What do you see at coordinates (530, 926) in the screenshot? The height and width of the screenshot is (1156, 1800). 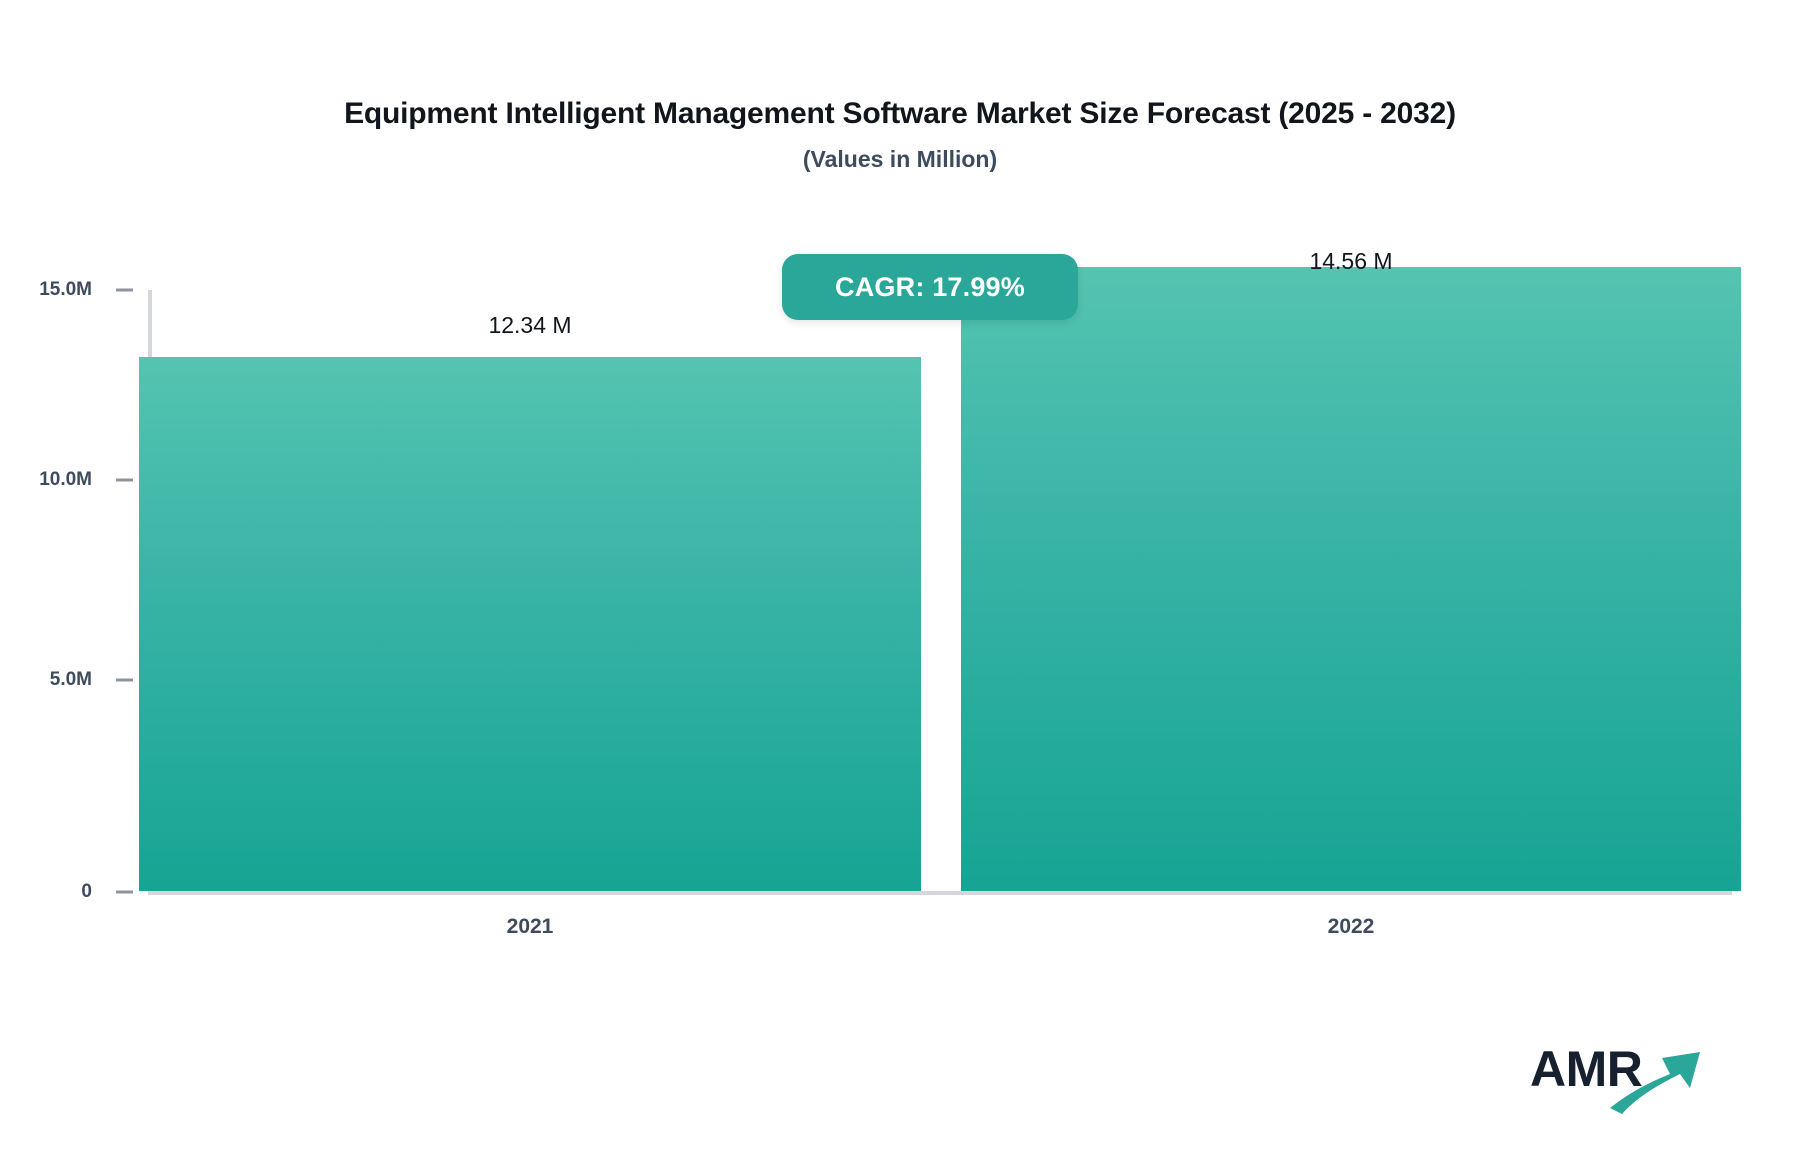 I see `x-tick-label-2021: 2021` at bounding box center [530, 926].